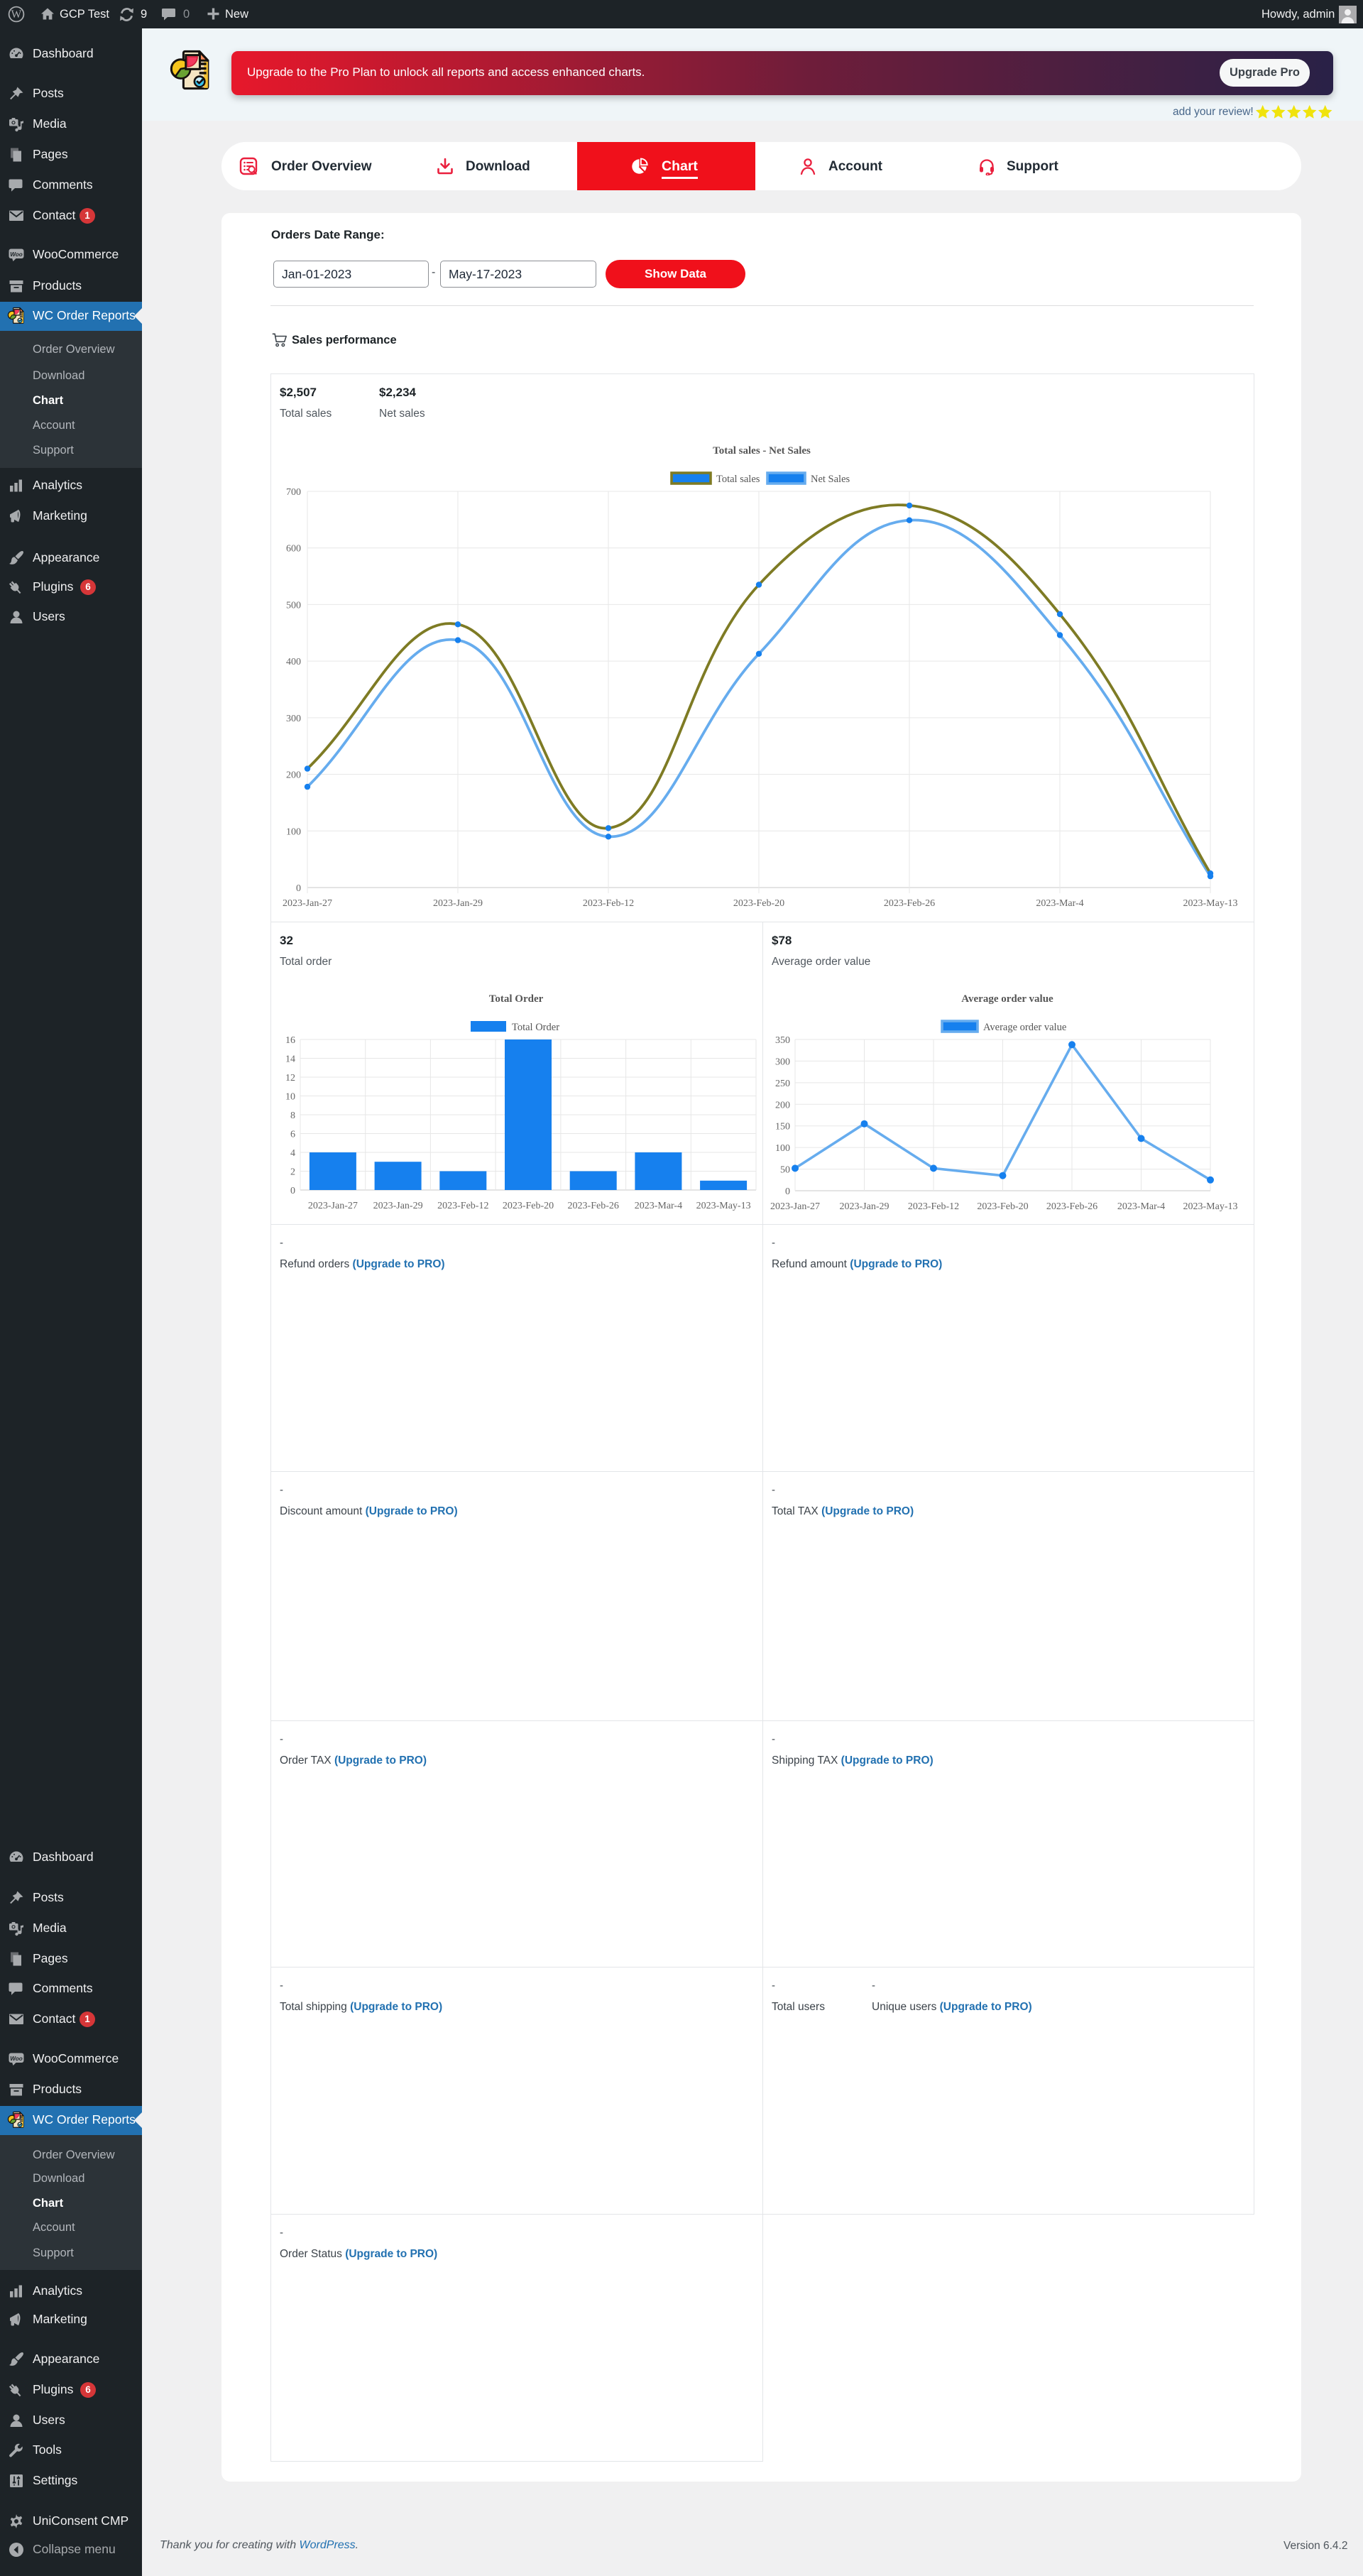 The width and height of the screenshot is (1363, 2576). I want to click on svg-text: 500, so click(293, 605).